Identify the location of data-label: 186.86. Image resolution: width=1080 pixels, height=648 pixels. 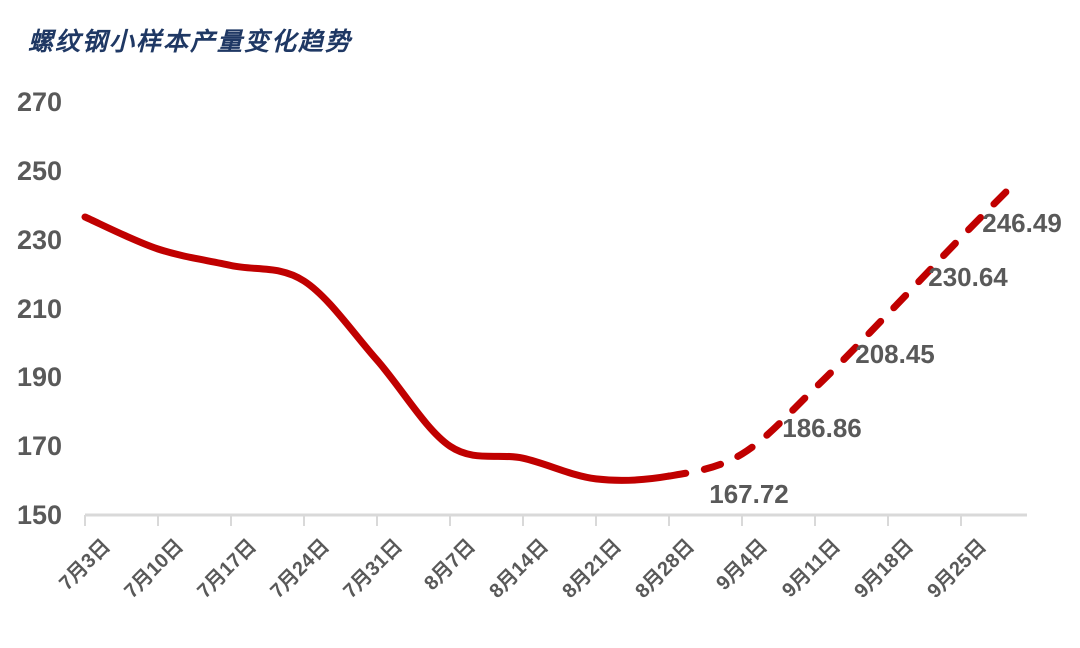
(822, 428).